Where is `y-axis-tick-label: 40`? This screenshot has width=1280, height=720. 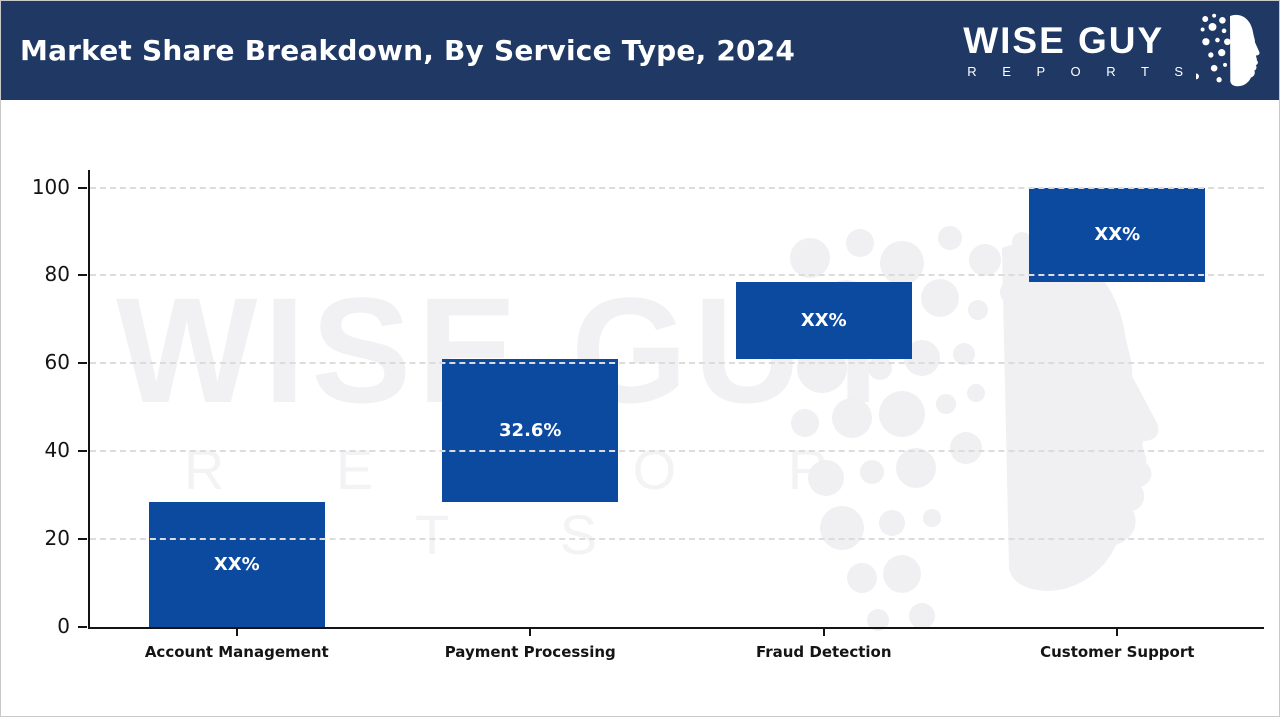
y-axis-tick-label: 40 is located at coordinates (57, 450).